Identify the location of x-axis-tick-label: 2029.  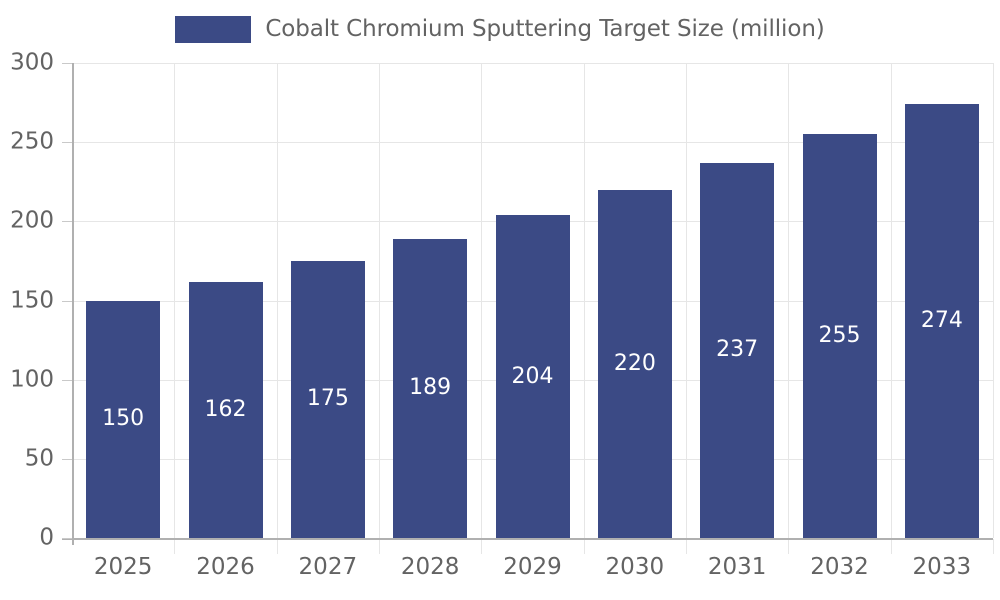
(532, 567).